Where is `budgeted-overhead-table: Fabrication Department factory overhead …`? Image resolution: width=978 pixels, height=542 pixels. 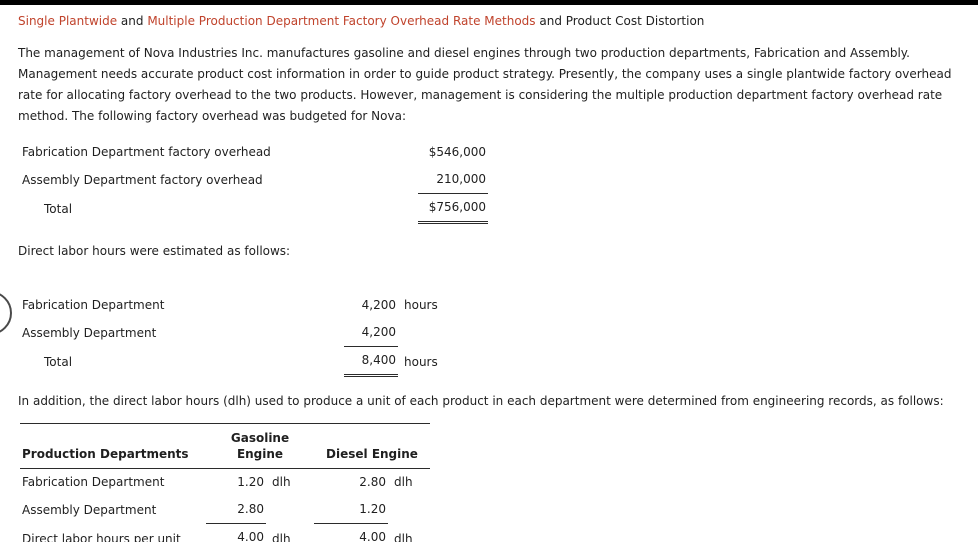
budgeted-overhead-table: Fabrication Department factory overhead … is located at coordinates (254, 181).